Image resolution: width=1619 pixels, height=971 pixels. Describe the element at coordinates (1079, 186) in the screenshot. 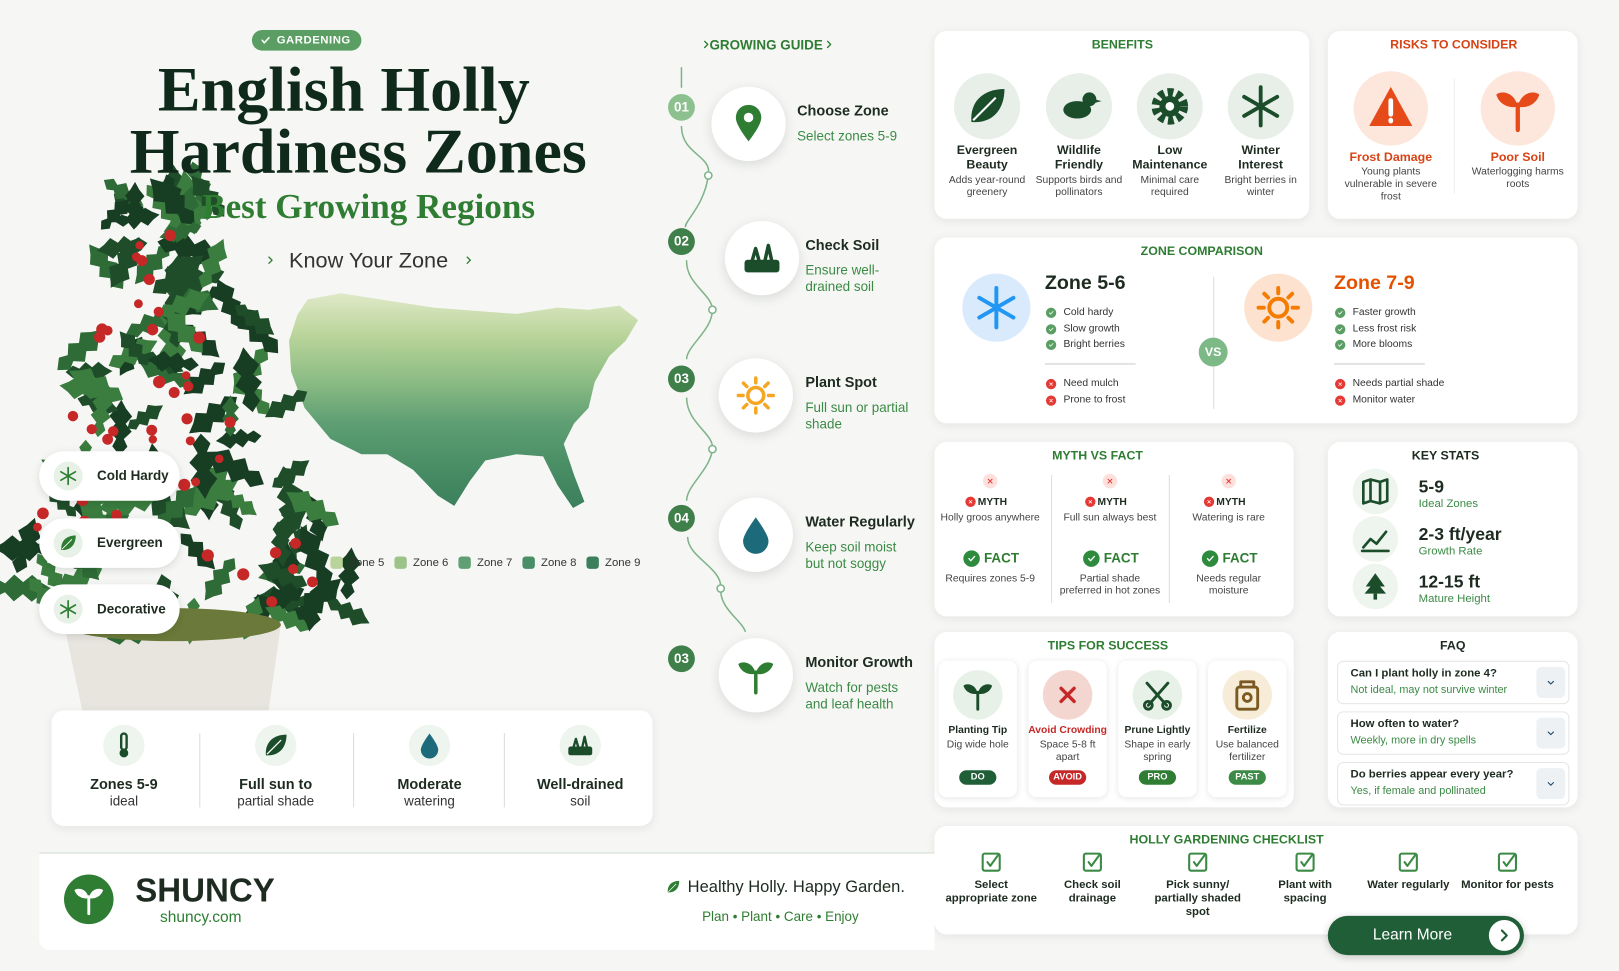

I see `benefit-text: Supports birds and pollinators` at that location.